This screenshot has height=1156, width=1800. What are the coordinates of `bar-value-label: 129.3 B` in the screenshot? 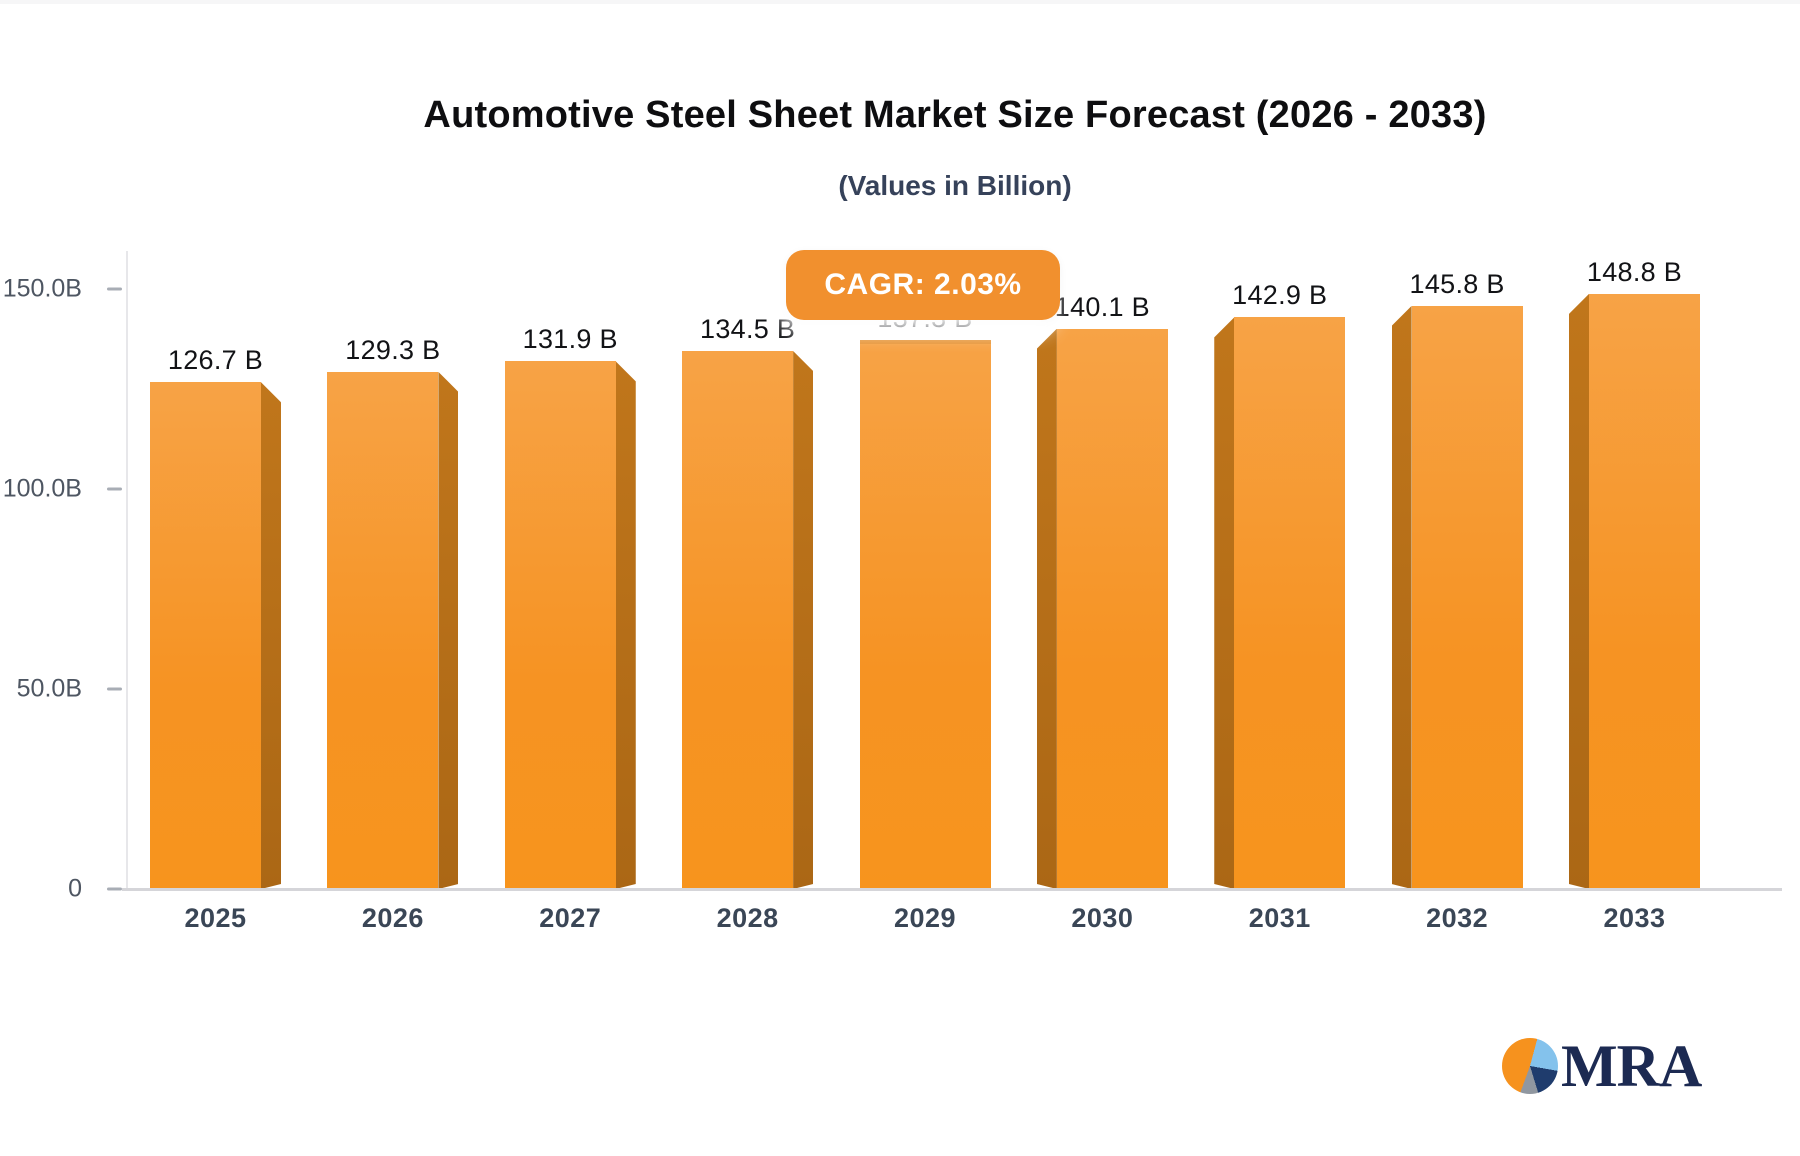 It's located at (393, 349).